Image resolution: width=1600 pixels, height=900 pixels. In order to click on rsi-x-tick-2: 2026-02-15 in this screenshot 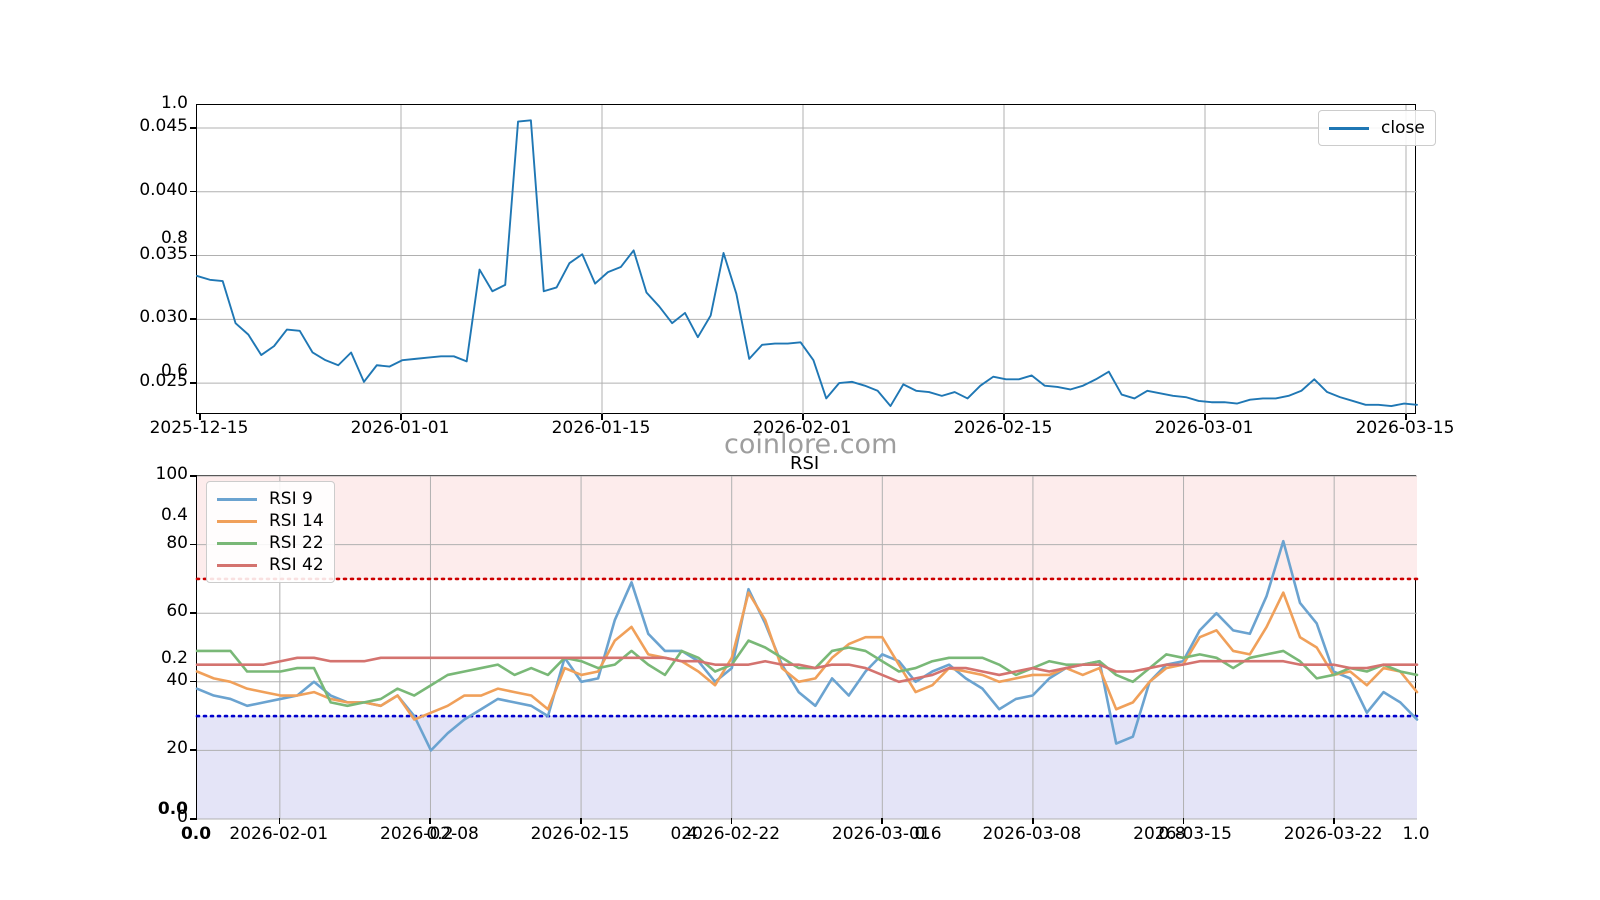, I will do `click(580, 834)`.